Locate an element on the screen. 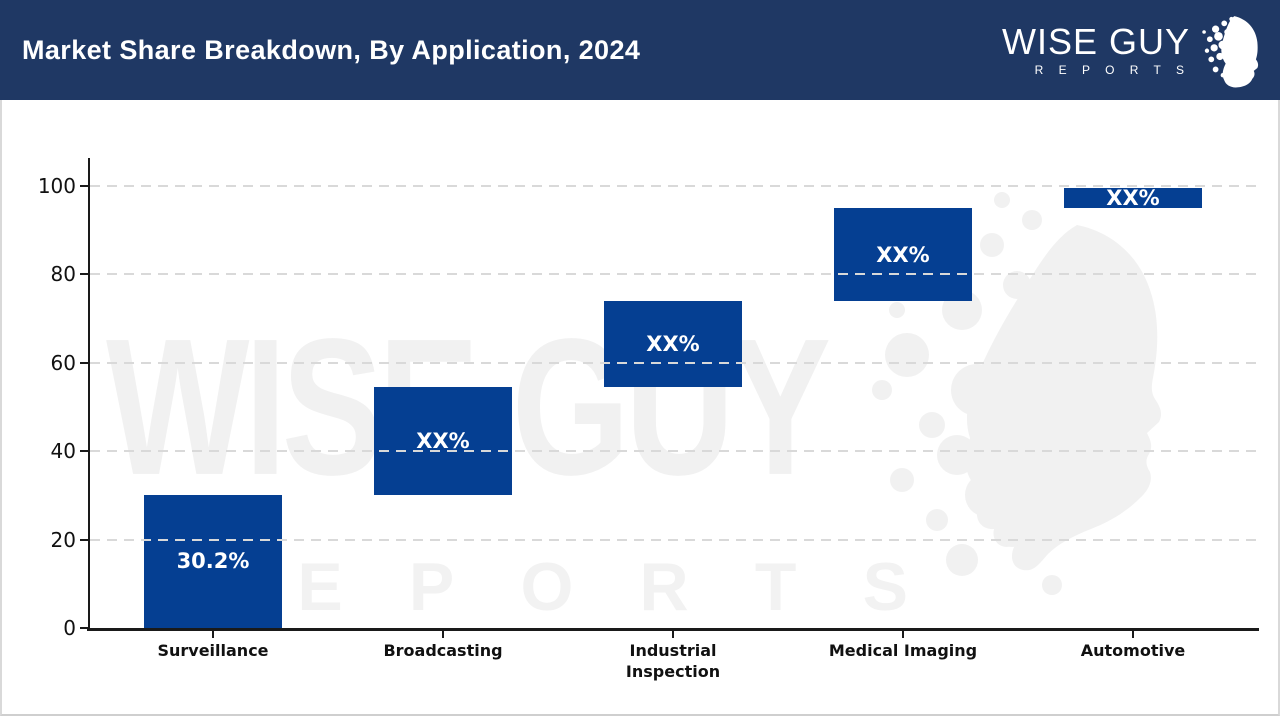 The height and width of the screenshot is (720, 1280). x-tick-label-line: Broadcasting is located at coordinates (443, 650).